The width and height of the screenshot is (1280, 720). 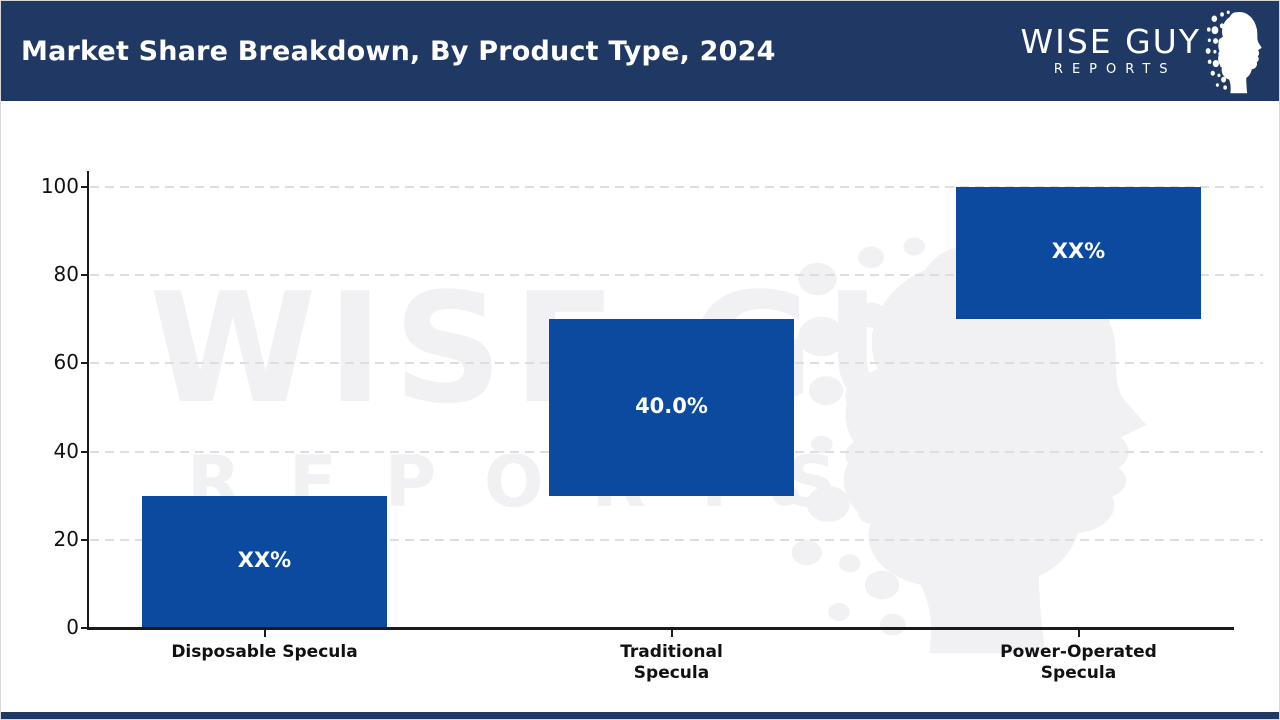 I want to click on logo-subtitle: REPORTS, so click(x=1115, y=69).